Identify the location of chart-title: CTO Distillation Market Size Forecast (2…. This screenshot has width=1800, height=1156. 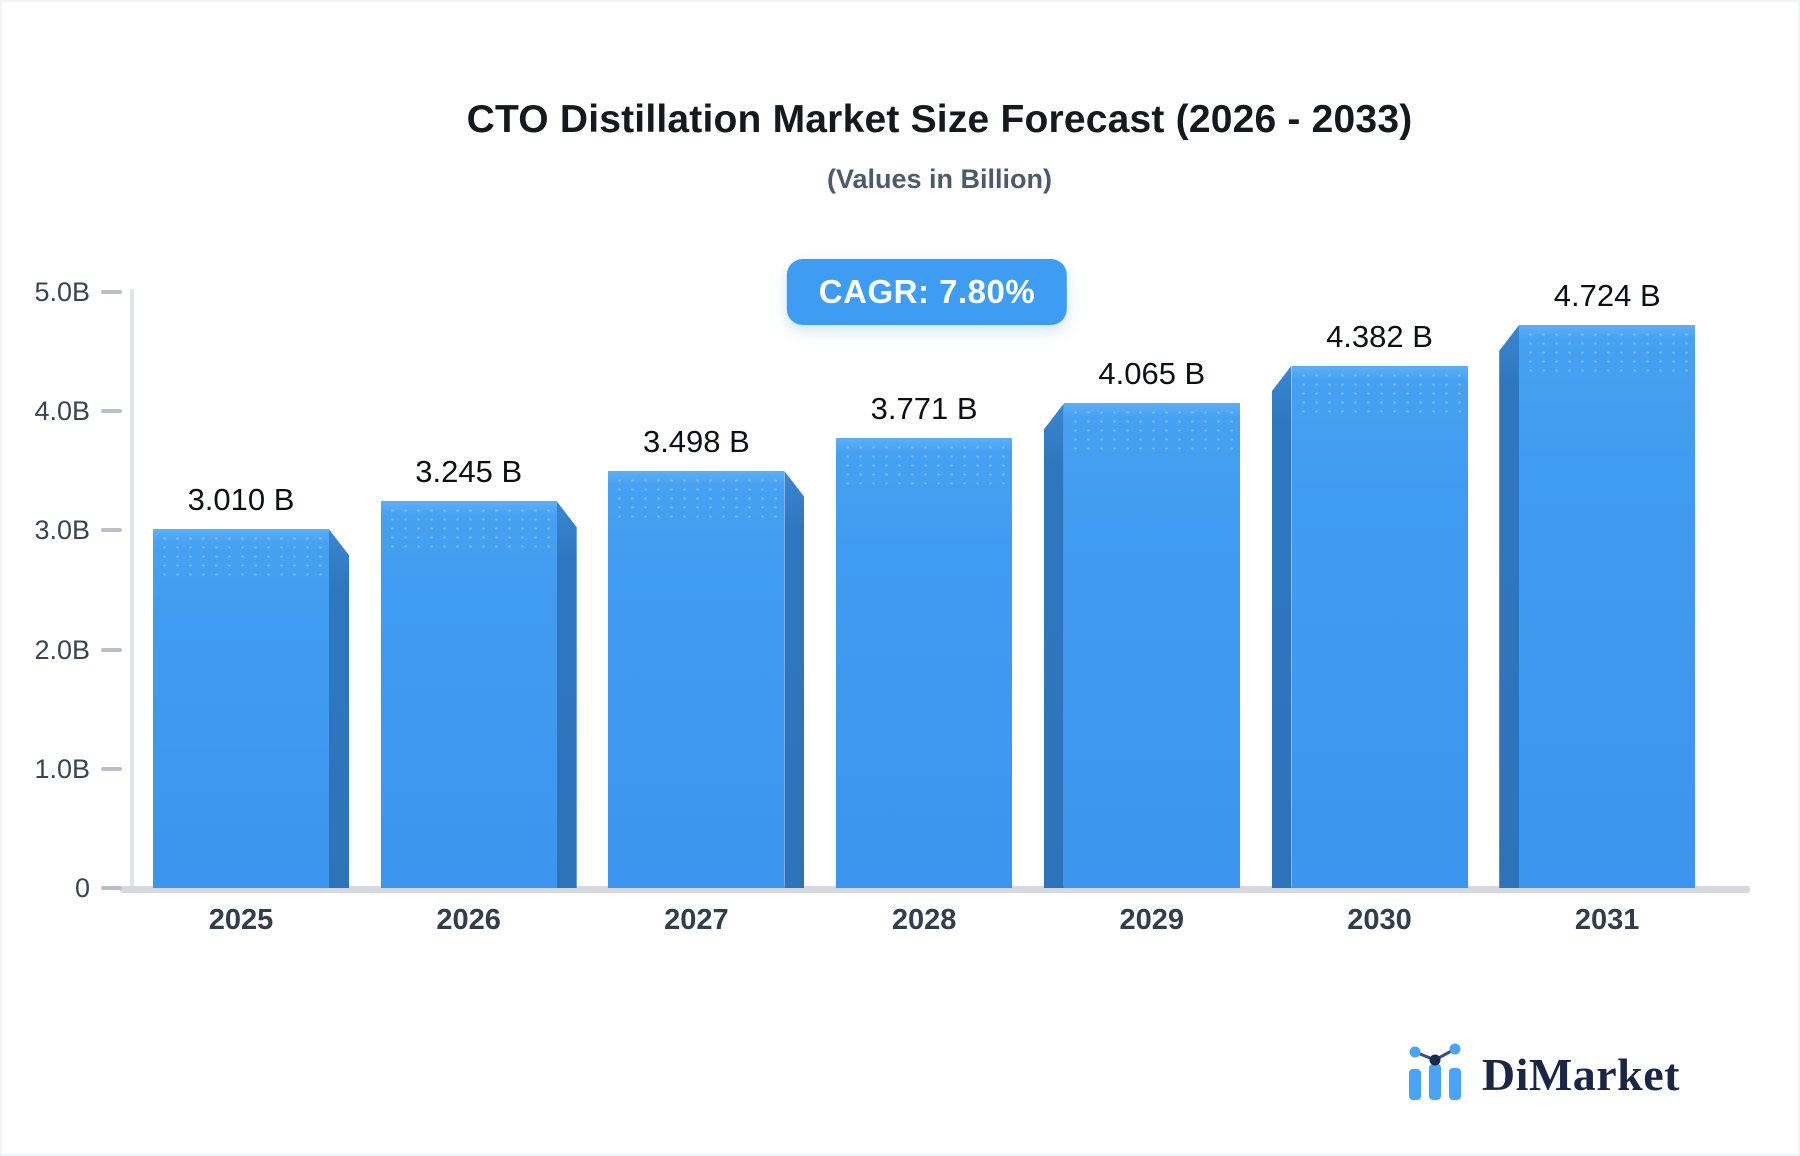
(939, 119).